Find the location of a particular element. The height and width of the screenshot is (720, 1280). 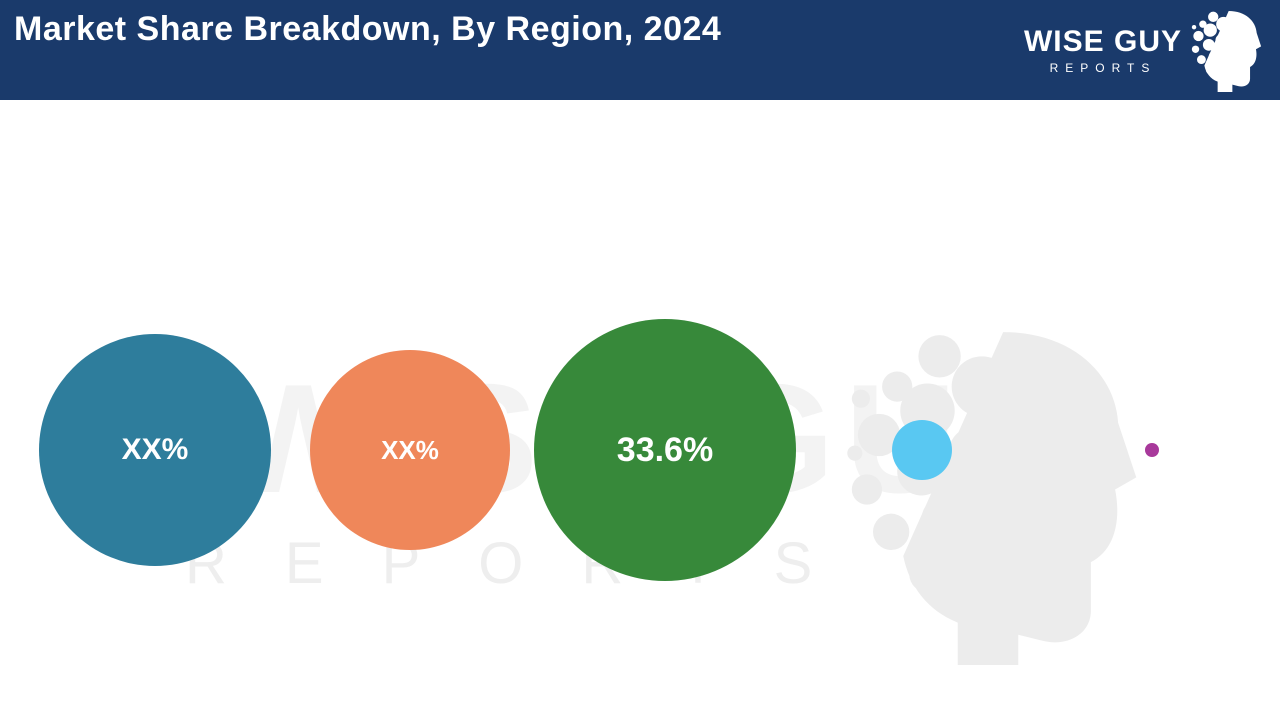

bubble-value-label: 33.6% is located at coordinates (665, 449).